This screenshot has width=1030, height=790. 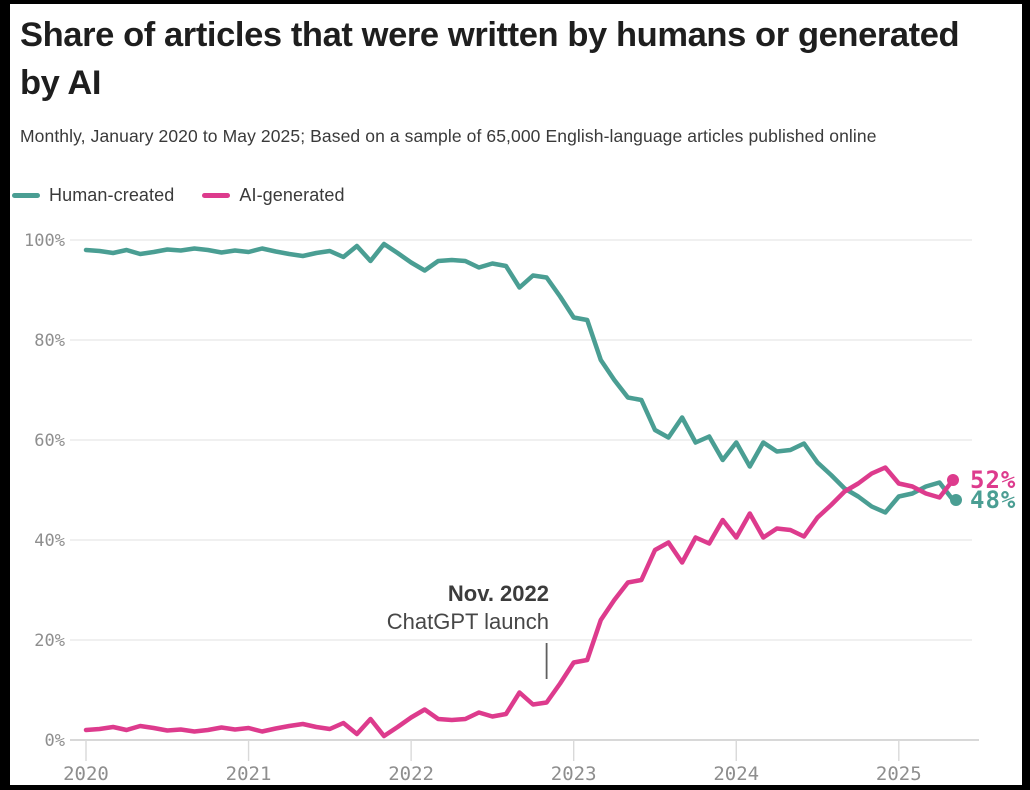 What do you see at coordinates (736, 774) in the screenshot?
I see `x-tick-label-2024: 2024` at bounding box center [736, 774].